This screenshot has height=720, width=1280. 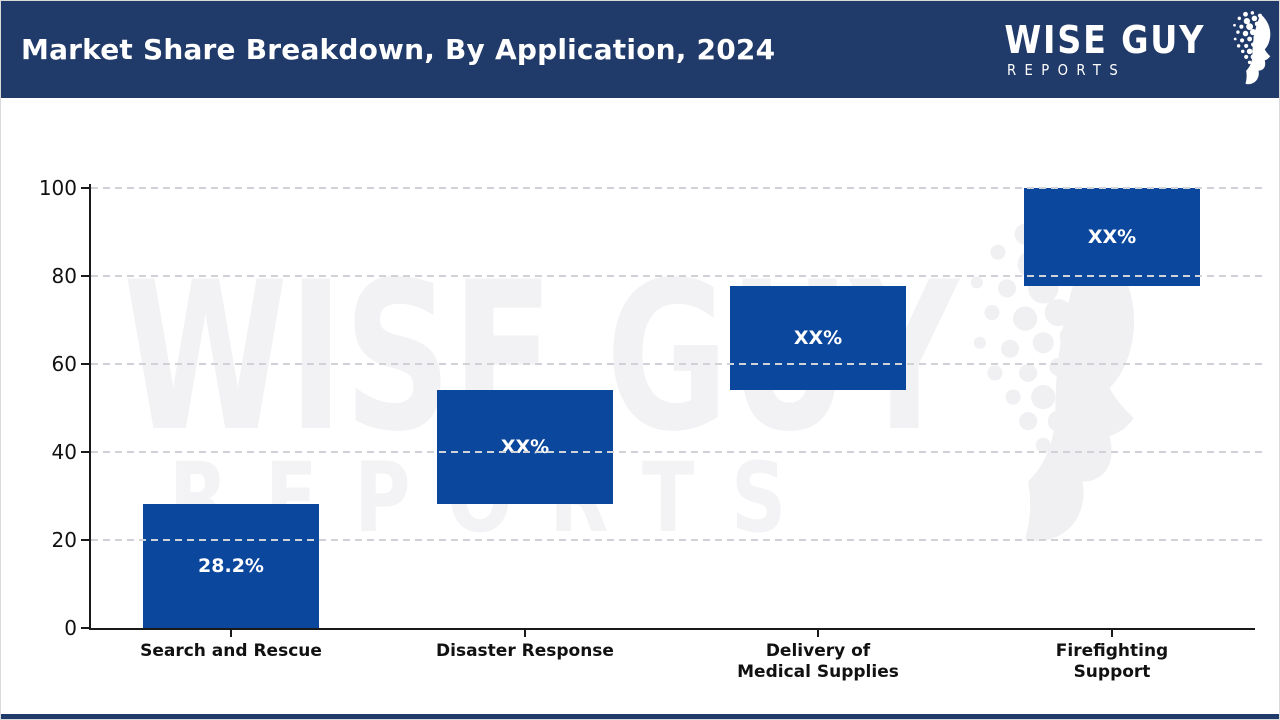 I want to click on y-axis-tick-label: 100, so click(x=57, y=188).